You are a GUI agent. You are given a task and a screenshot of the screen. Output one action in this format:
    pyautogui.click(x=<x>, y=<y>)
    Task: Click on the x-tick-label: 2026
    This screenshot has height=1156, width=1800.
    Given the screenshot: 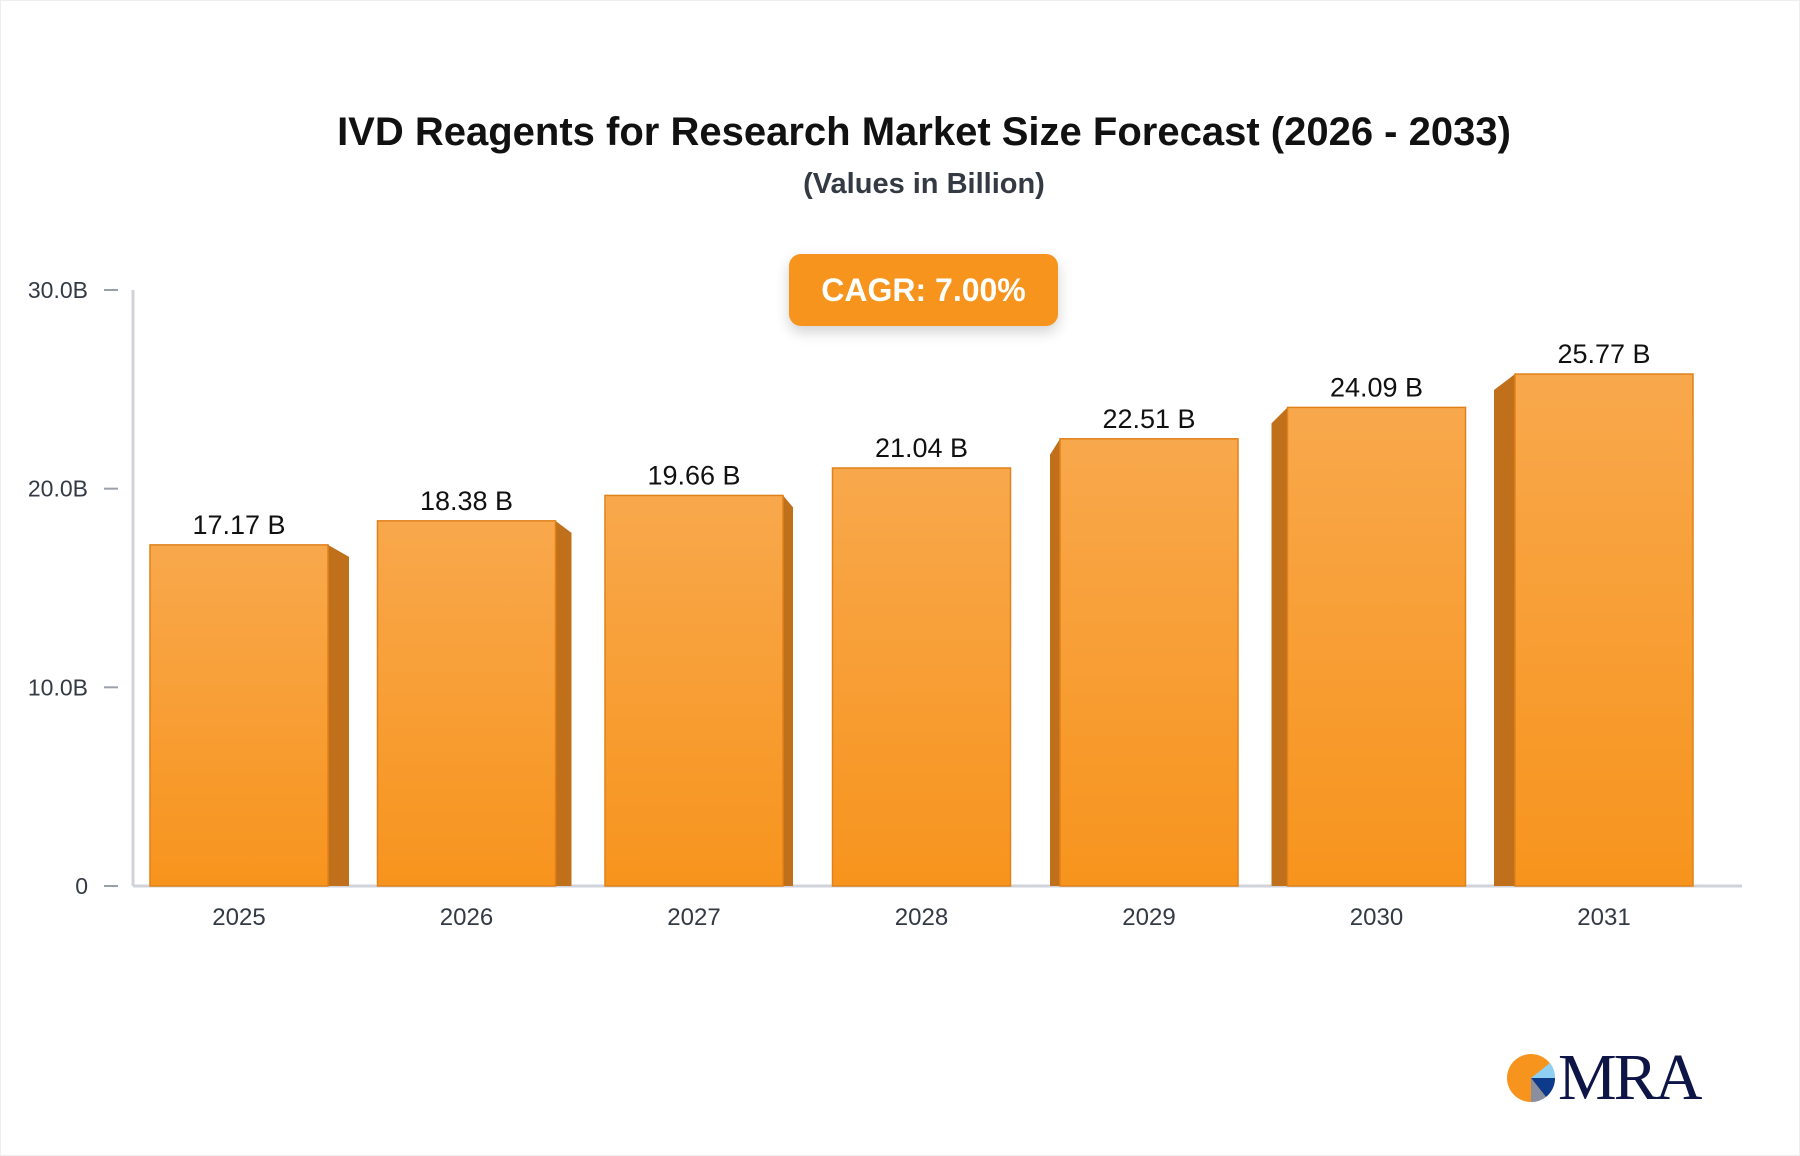 What is the action you would take?
    pyautogui.click(x=466, y=917)
    